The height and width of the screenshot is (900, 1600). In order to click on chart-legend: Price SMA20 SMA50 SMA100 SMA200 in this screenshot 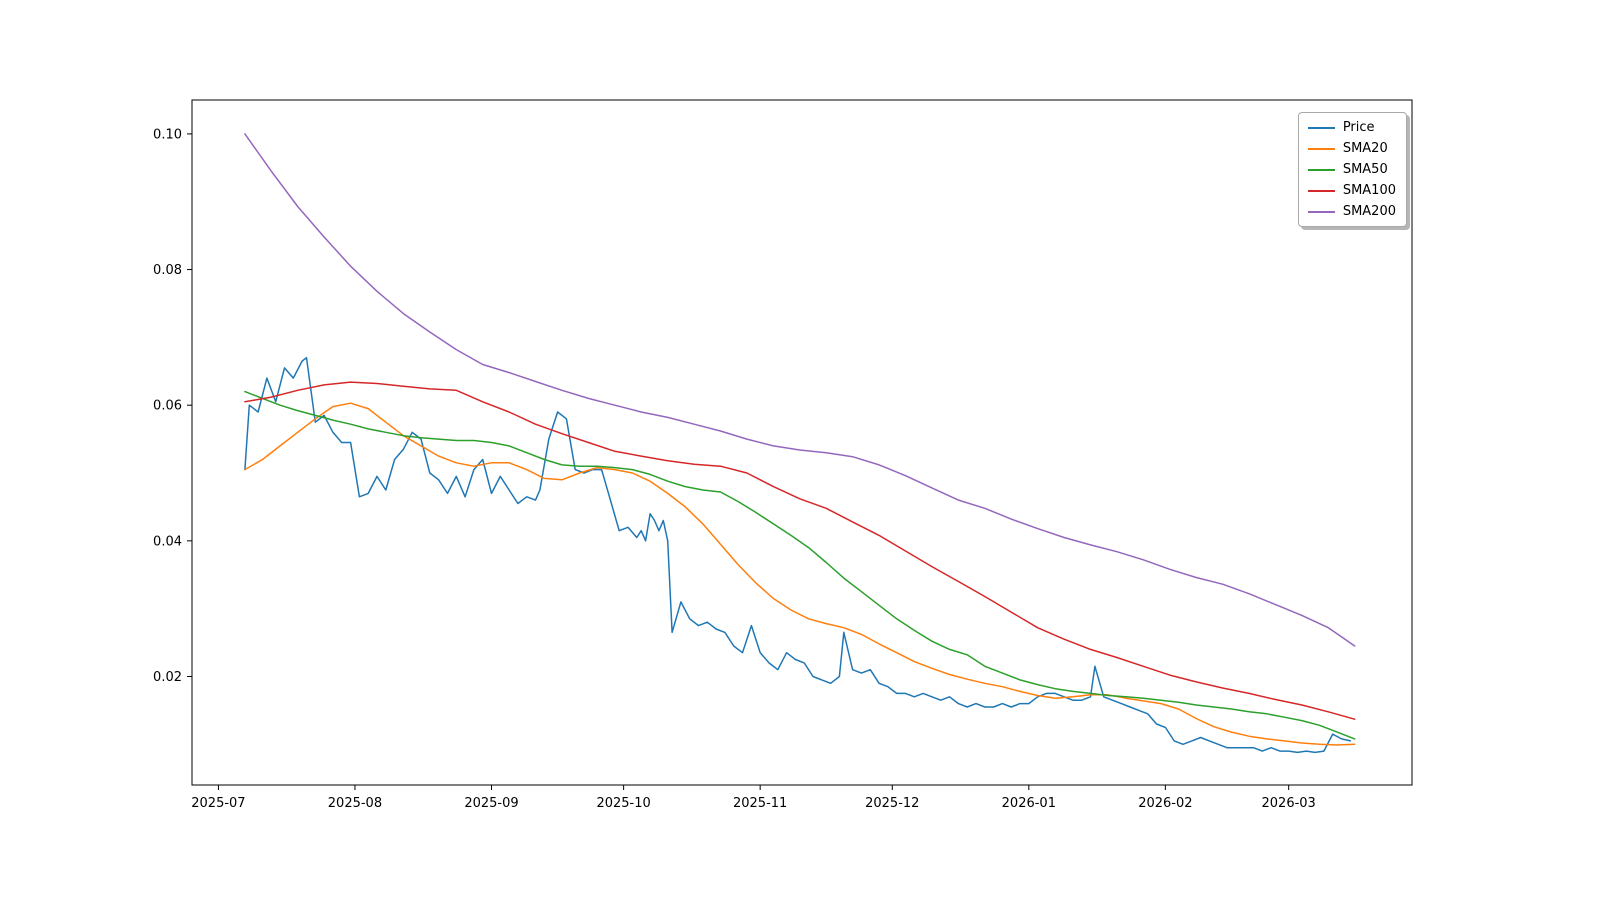, I will do `click(1352, 169)`.